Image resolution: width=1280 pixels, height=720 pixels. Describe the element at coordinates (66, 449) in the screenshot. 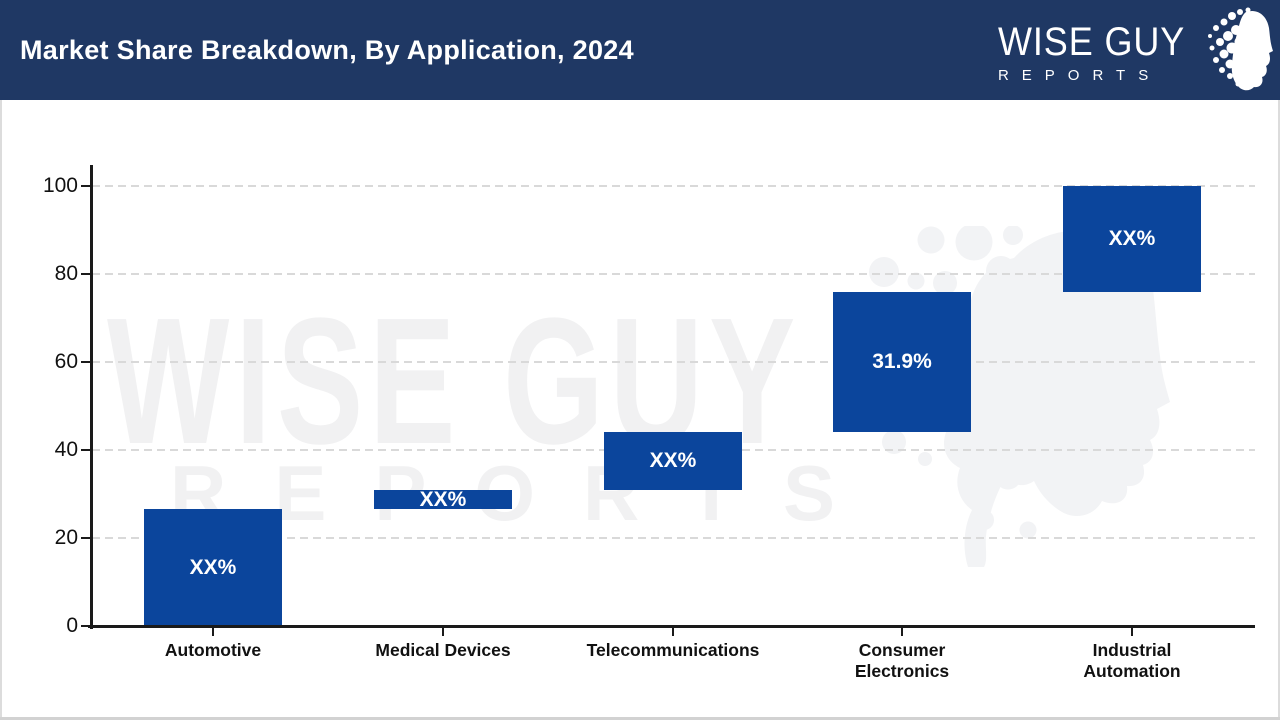

I see `y-tick-label-40: 40` at that location.